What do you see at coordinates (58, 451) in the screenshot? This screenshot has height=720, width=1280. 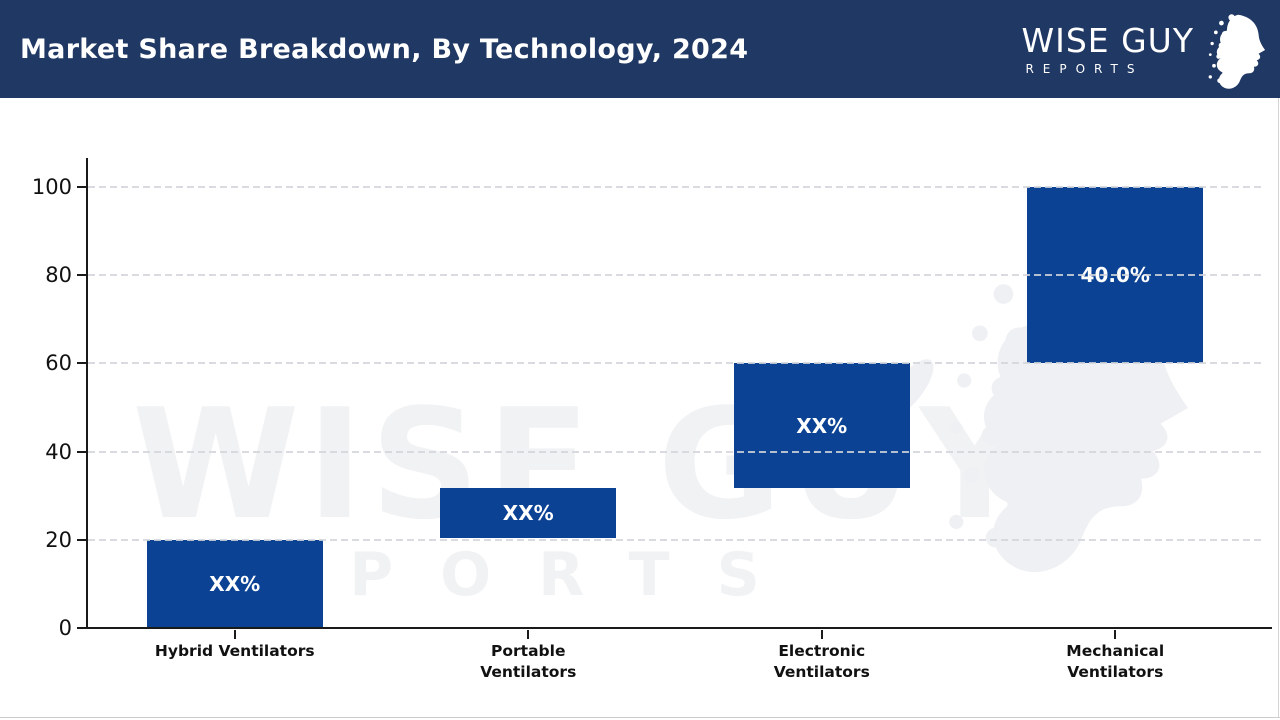 I see `y-tick-label: 40` at bounding box center [58, 451].